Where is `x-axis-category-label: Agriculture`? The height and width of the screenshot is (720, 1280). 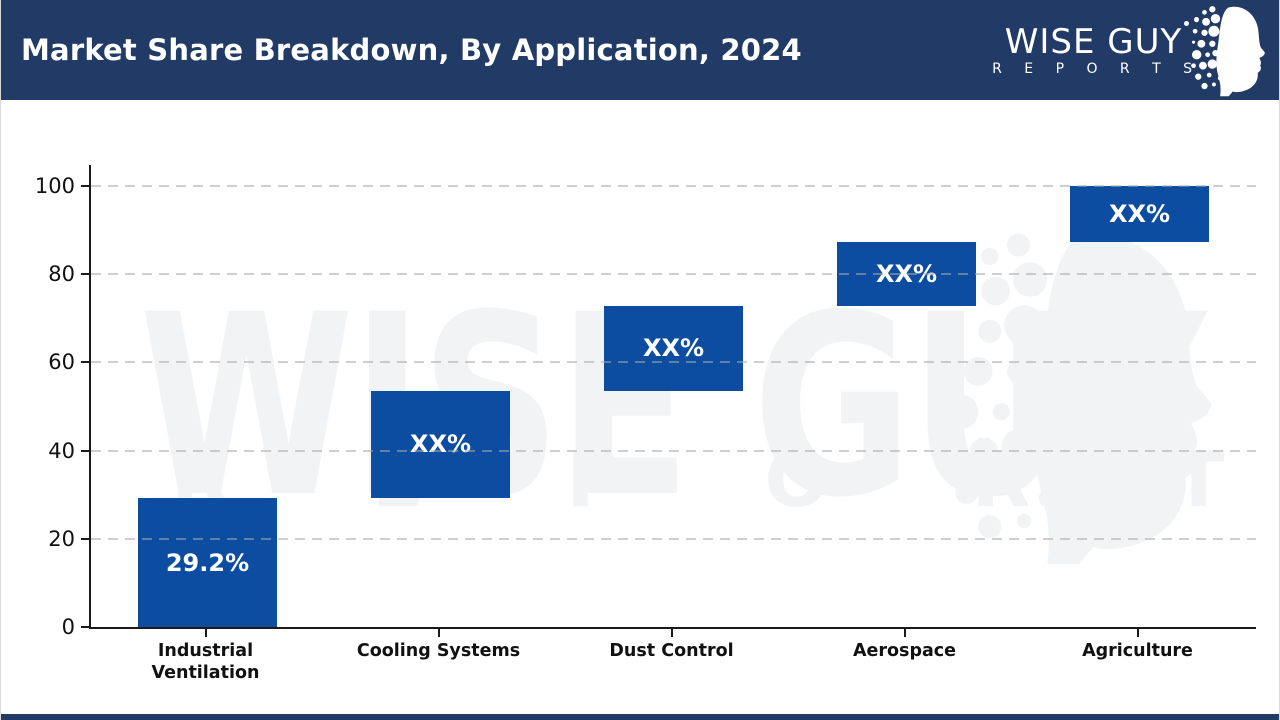 x-axis-category-label: Agriculture is located at coordinates (1137, 651).